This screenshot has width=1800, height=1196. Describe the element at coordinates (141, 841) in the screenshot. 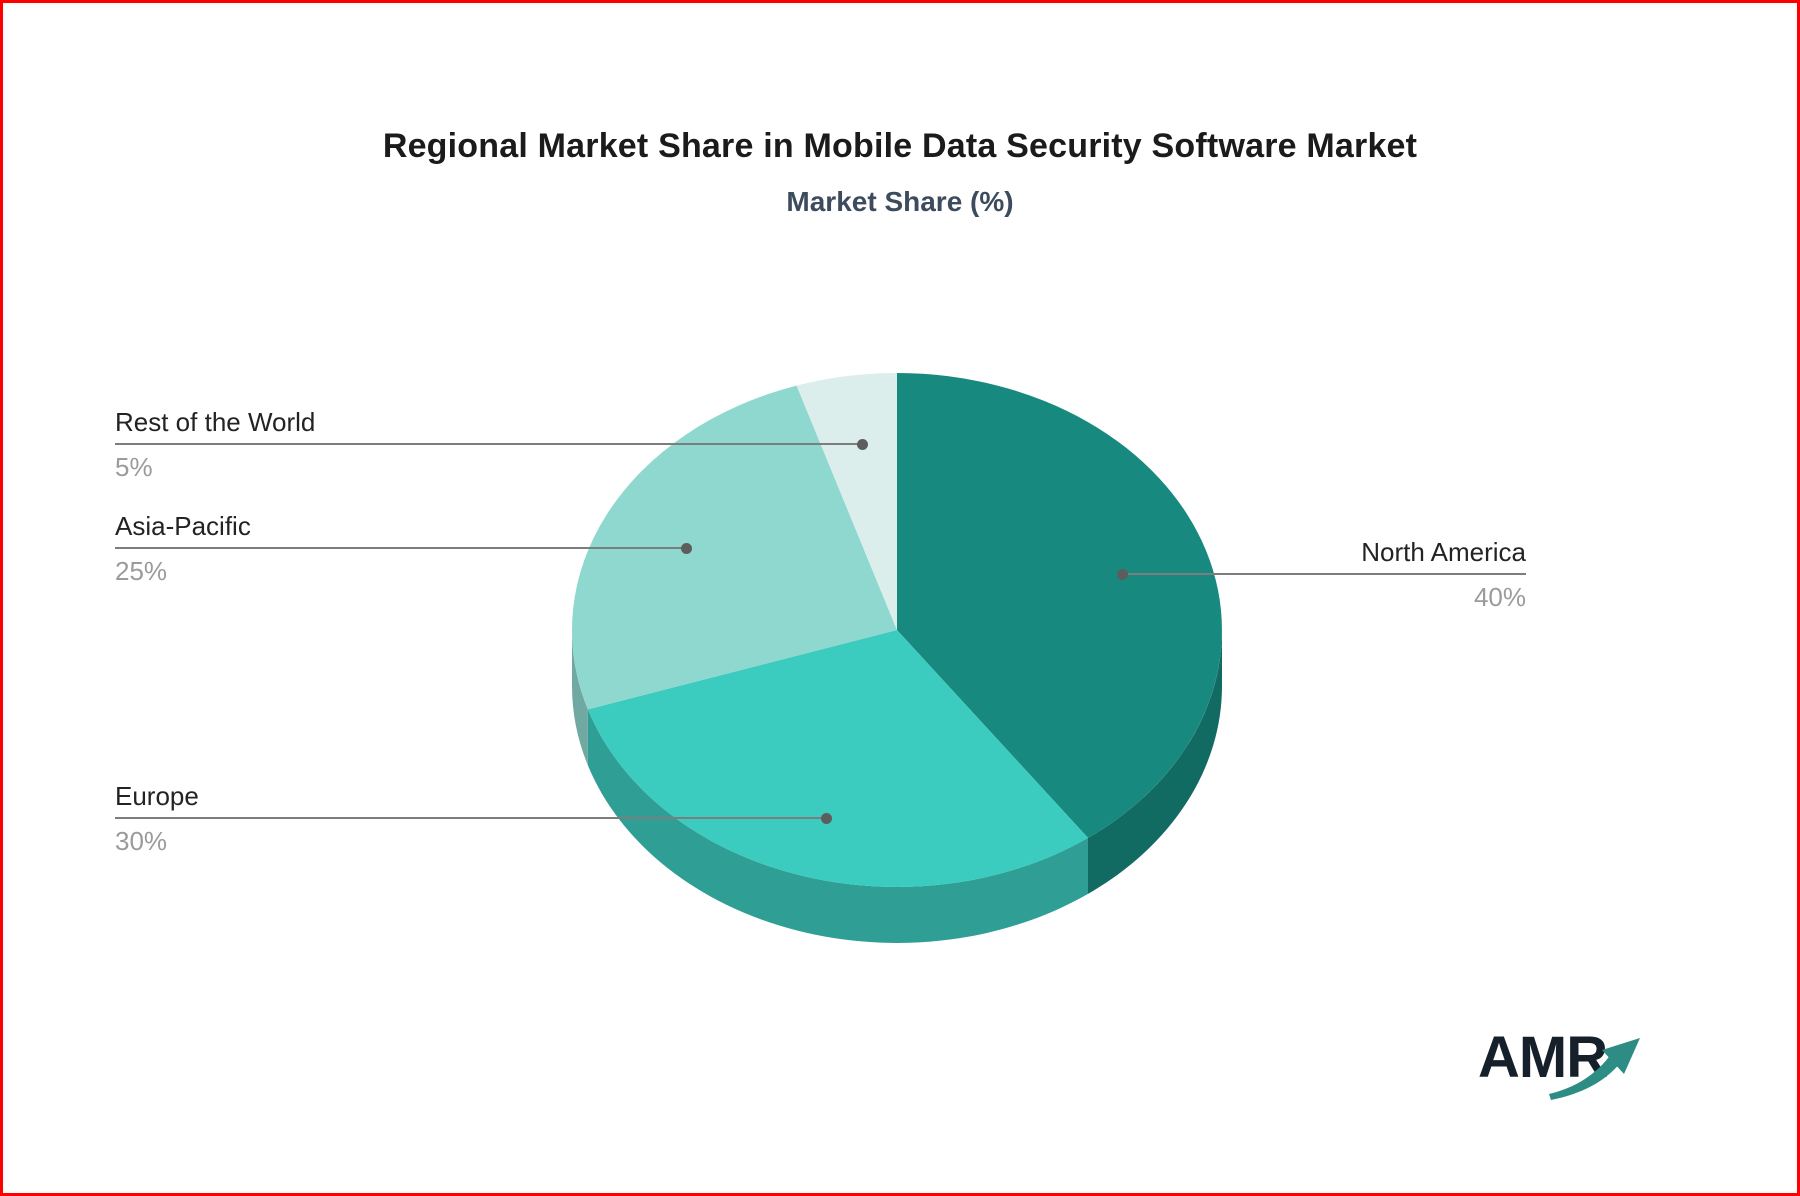

I see `slice-value: 30%` at that location.